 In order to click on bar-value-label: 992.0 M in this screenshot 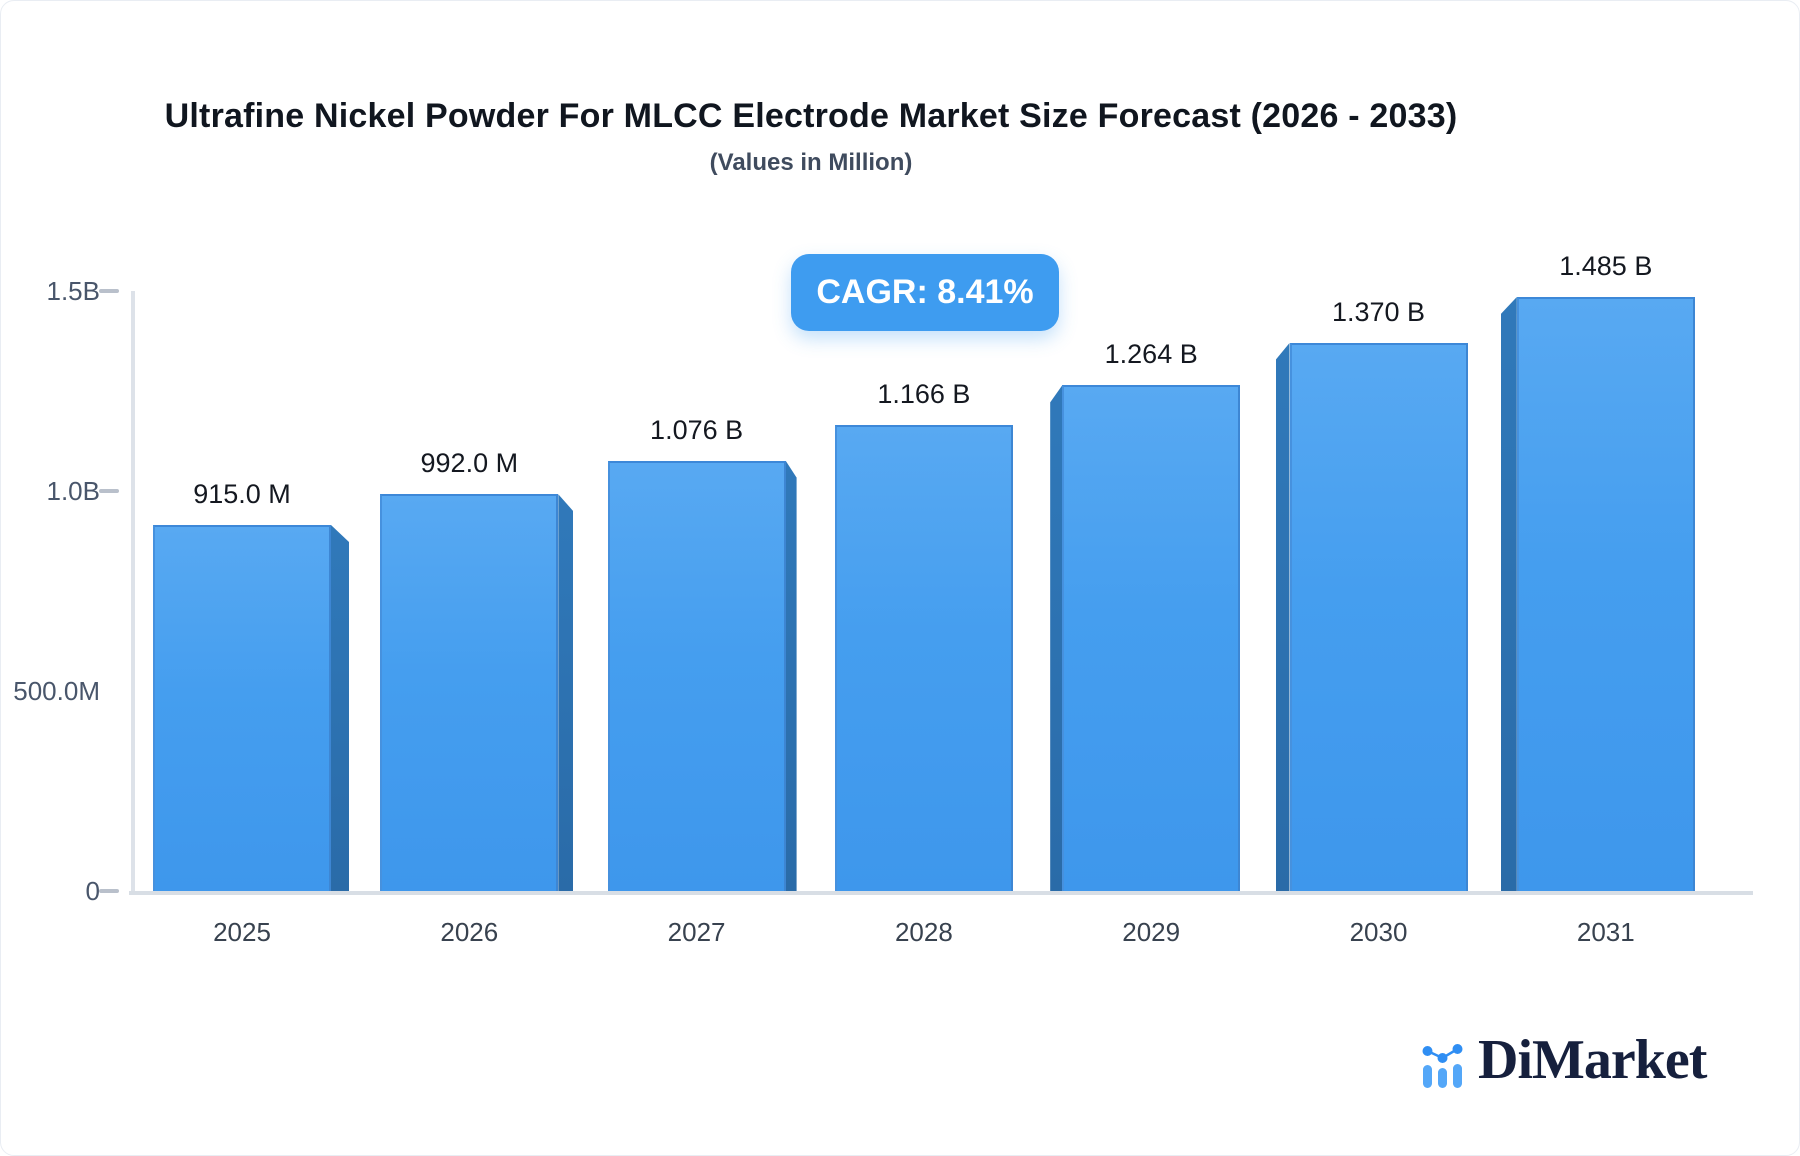, I will do `click(469, 463)`.